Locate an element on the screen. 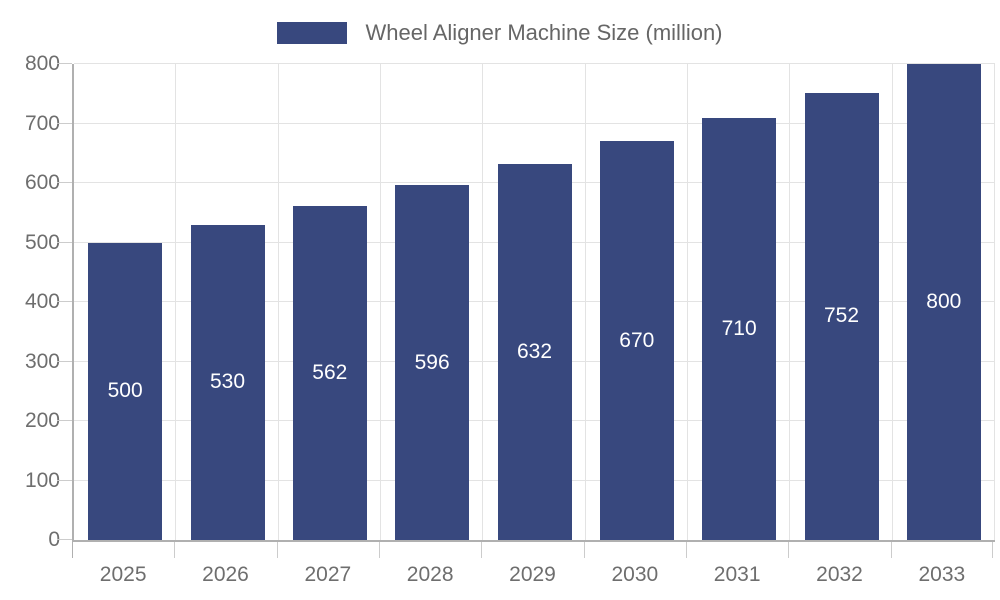 This screenshot has width=1000, height=600. bar-2029: 632 is located at coordinates (534, 351).